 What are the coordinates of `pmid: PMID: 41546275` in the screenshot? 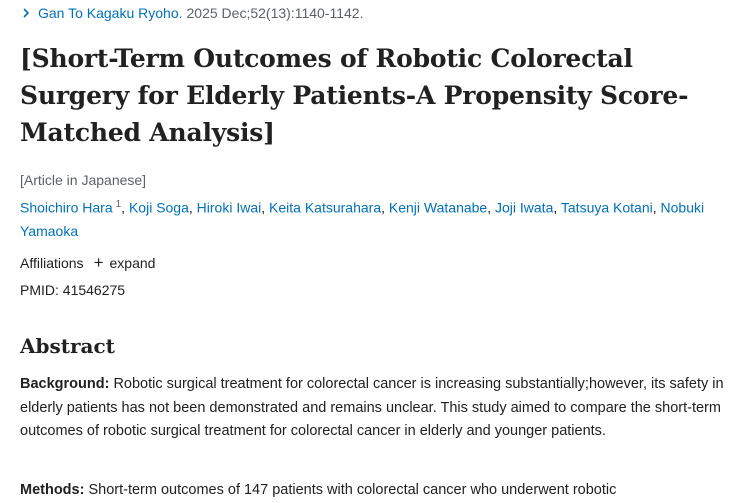 It's located at (72, 290).